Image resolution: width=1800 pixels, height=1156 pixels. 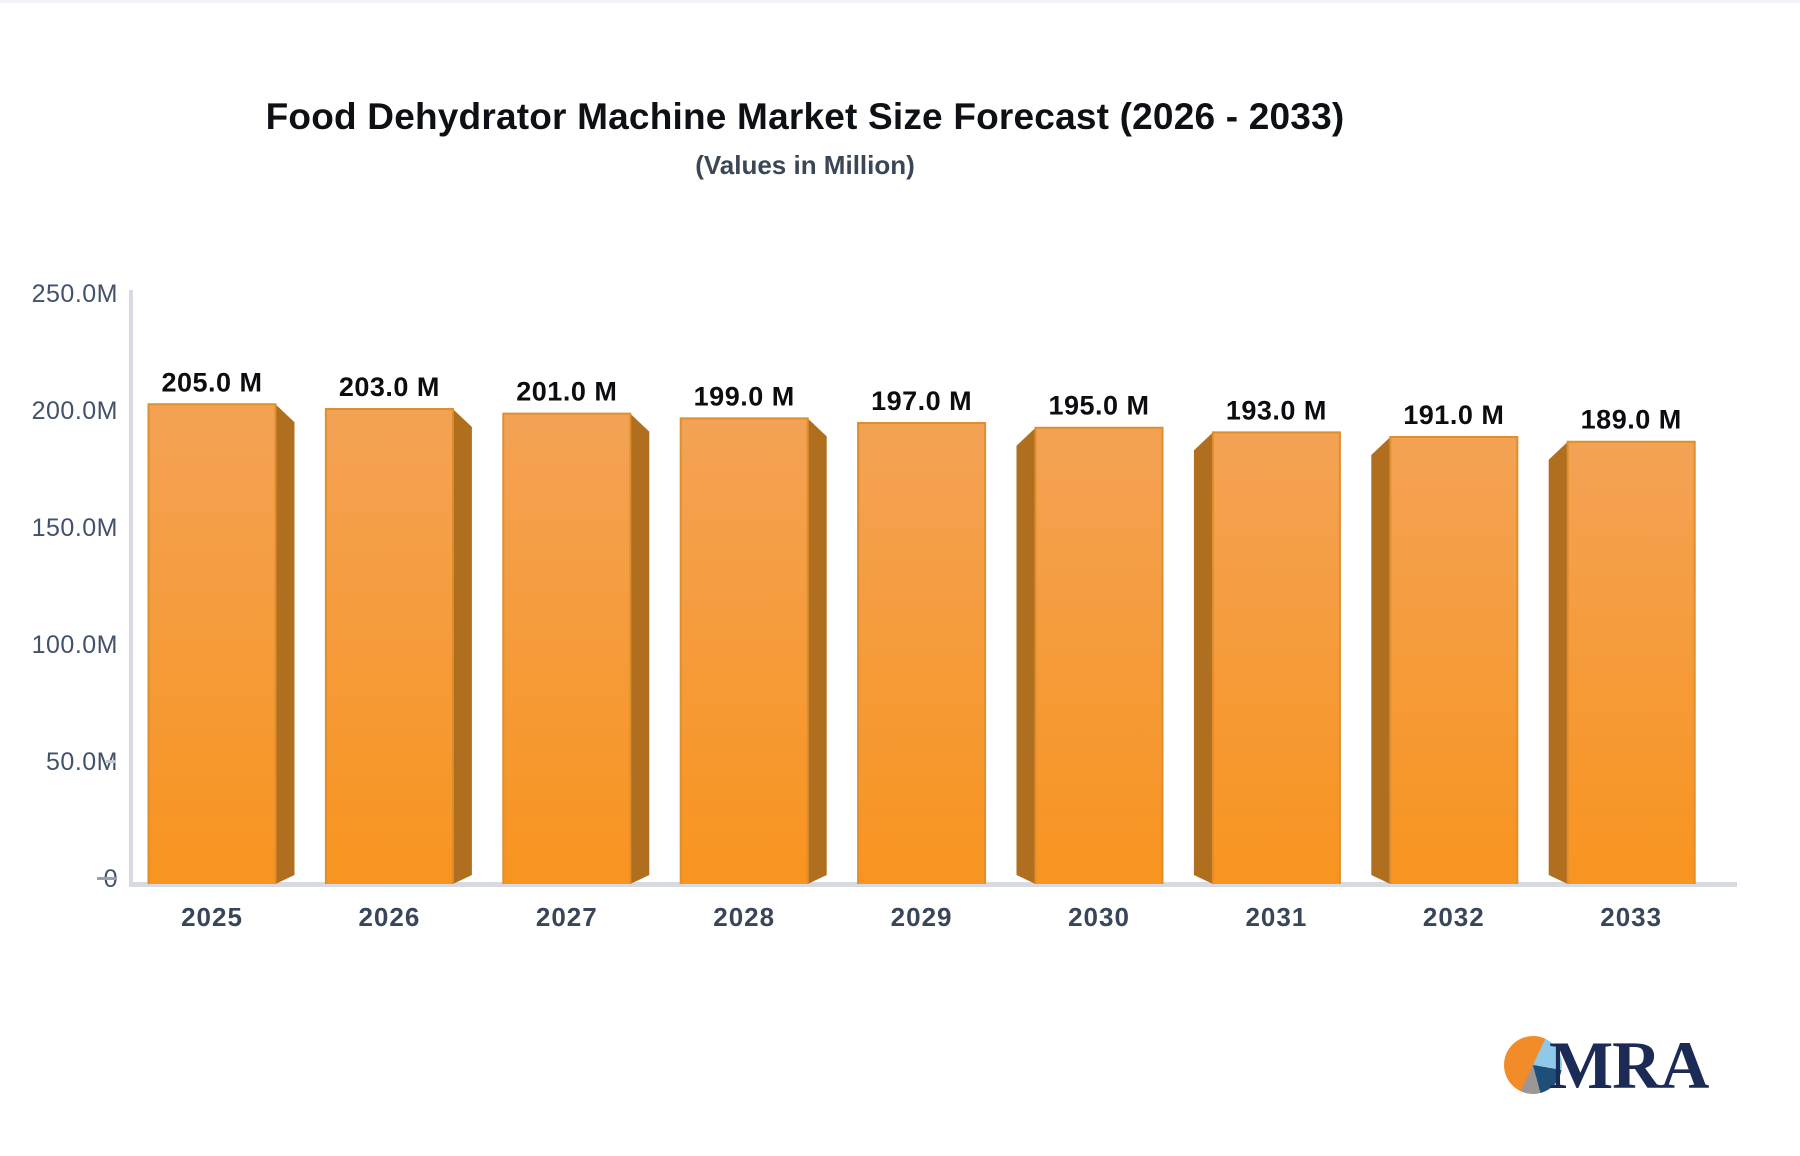 What do you see at coordinates (744, 396) in the screenshot?
I see `bar-value-label: 199.0 M` at bounding box center [744, 396].